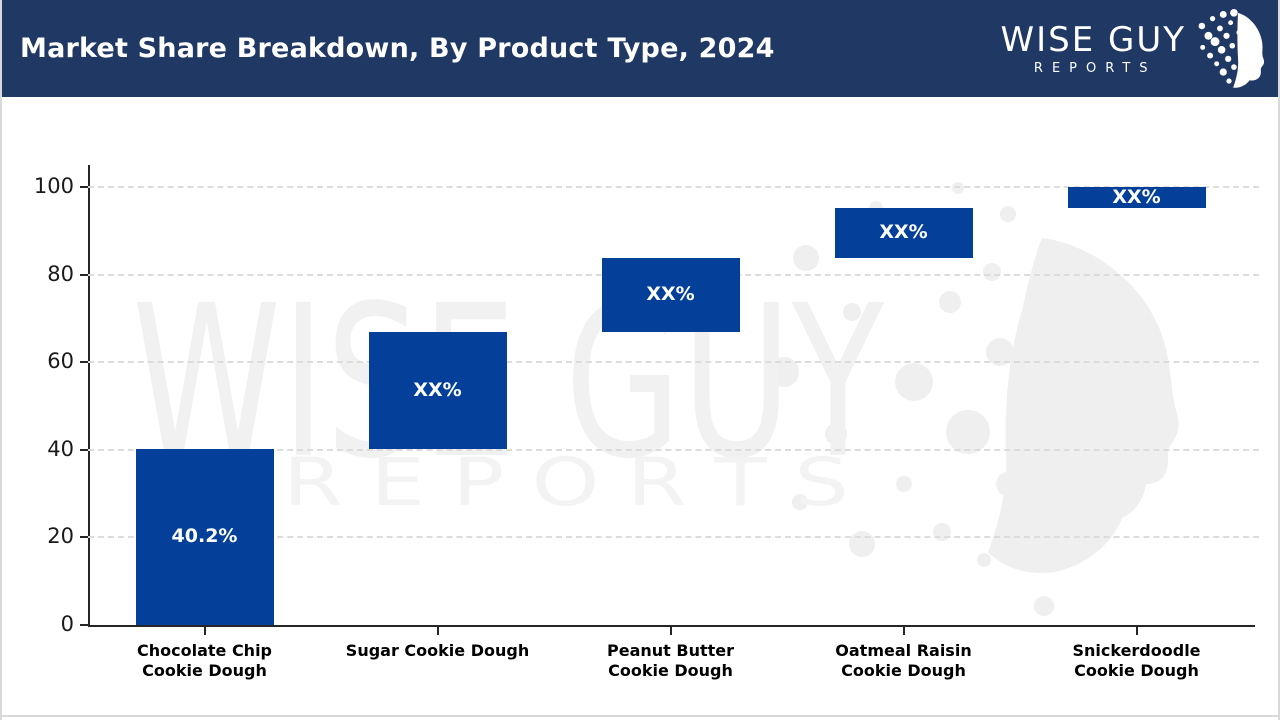  I want to click on y-tick-label-100: 100, so click(53, 186).